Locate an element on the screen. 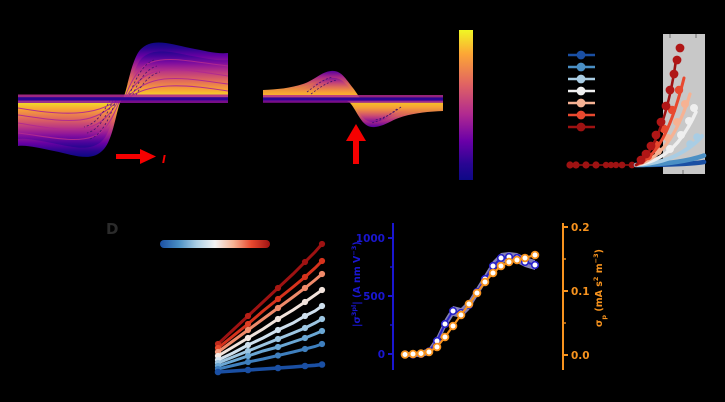 This screenshot has height=402, width=725. right-axis-tick-0p1: 0.1 is located at coordinates (580, 292).